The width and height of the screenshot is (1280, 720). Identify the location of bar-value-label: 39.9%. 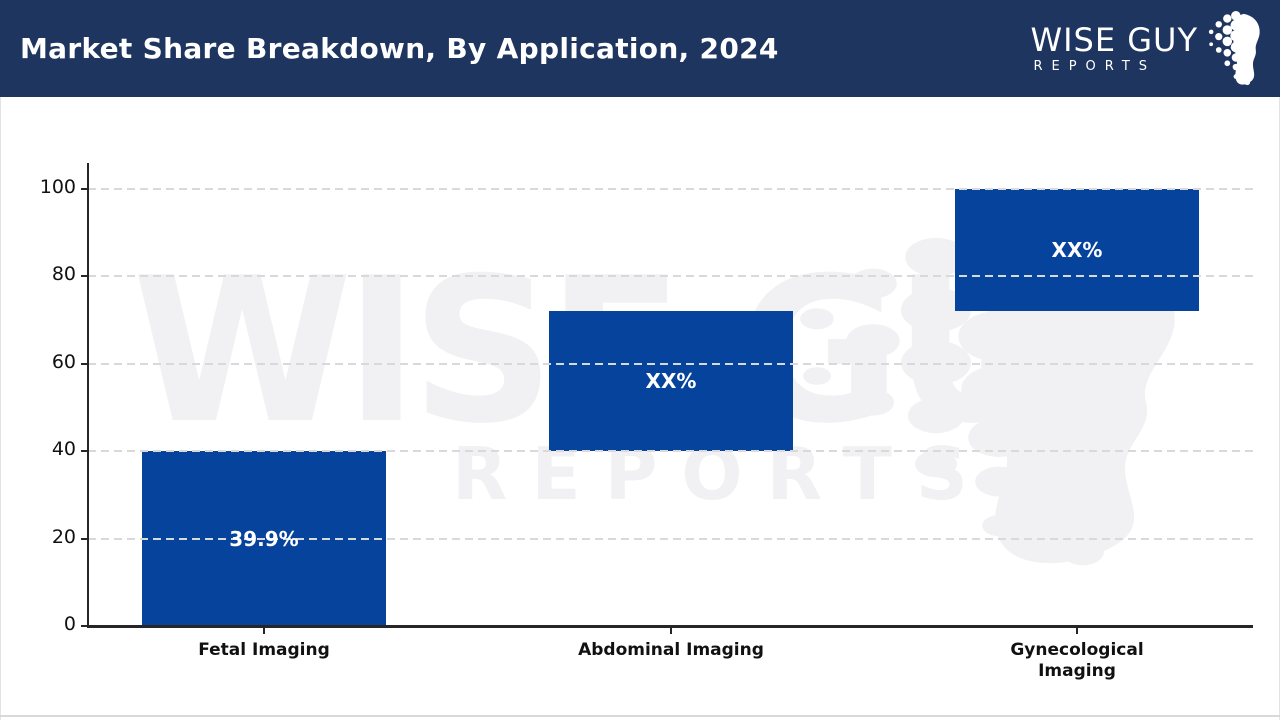
(264, 538).